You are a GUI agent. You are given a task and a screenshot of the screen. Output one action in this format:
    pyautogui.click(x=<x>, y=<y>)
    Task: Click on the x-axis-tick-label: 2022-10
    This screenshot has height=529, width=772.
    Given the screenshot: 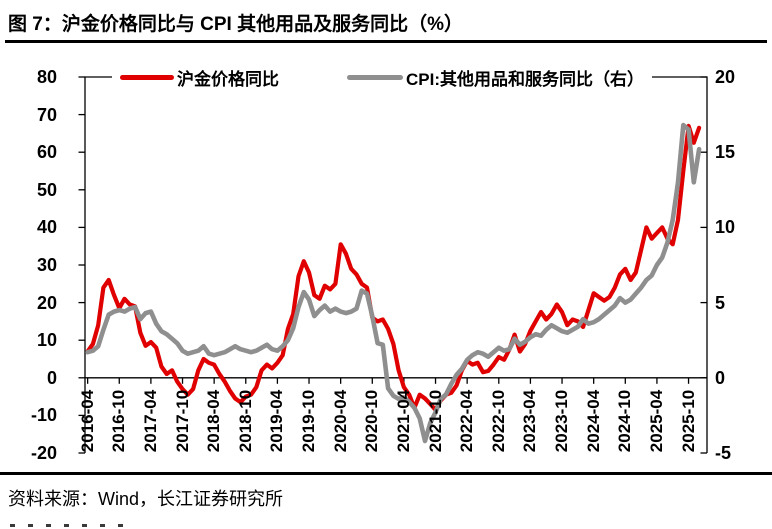 What is the action you would take?
    pyautogui.click(x=498, y=421)
    